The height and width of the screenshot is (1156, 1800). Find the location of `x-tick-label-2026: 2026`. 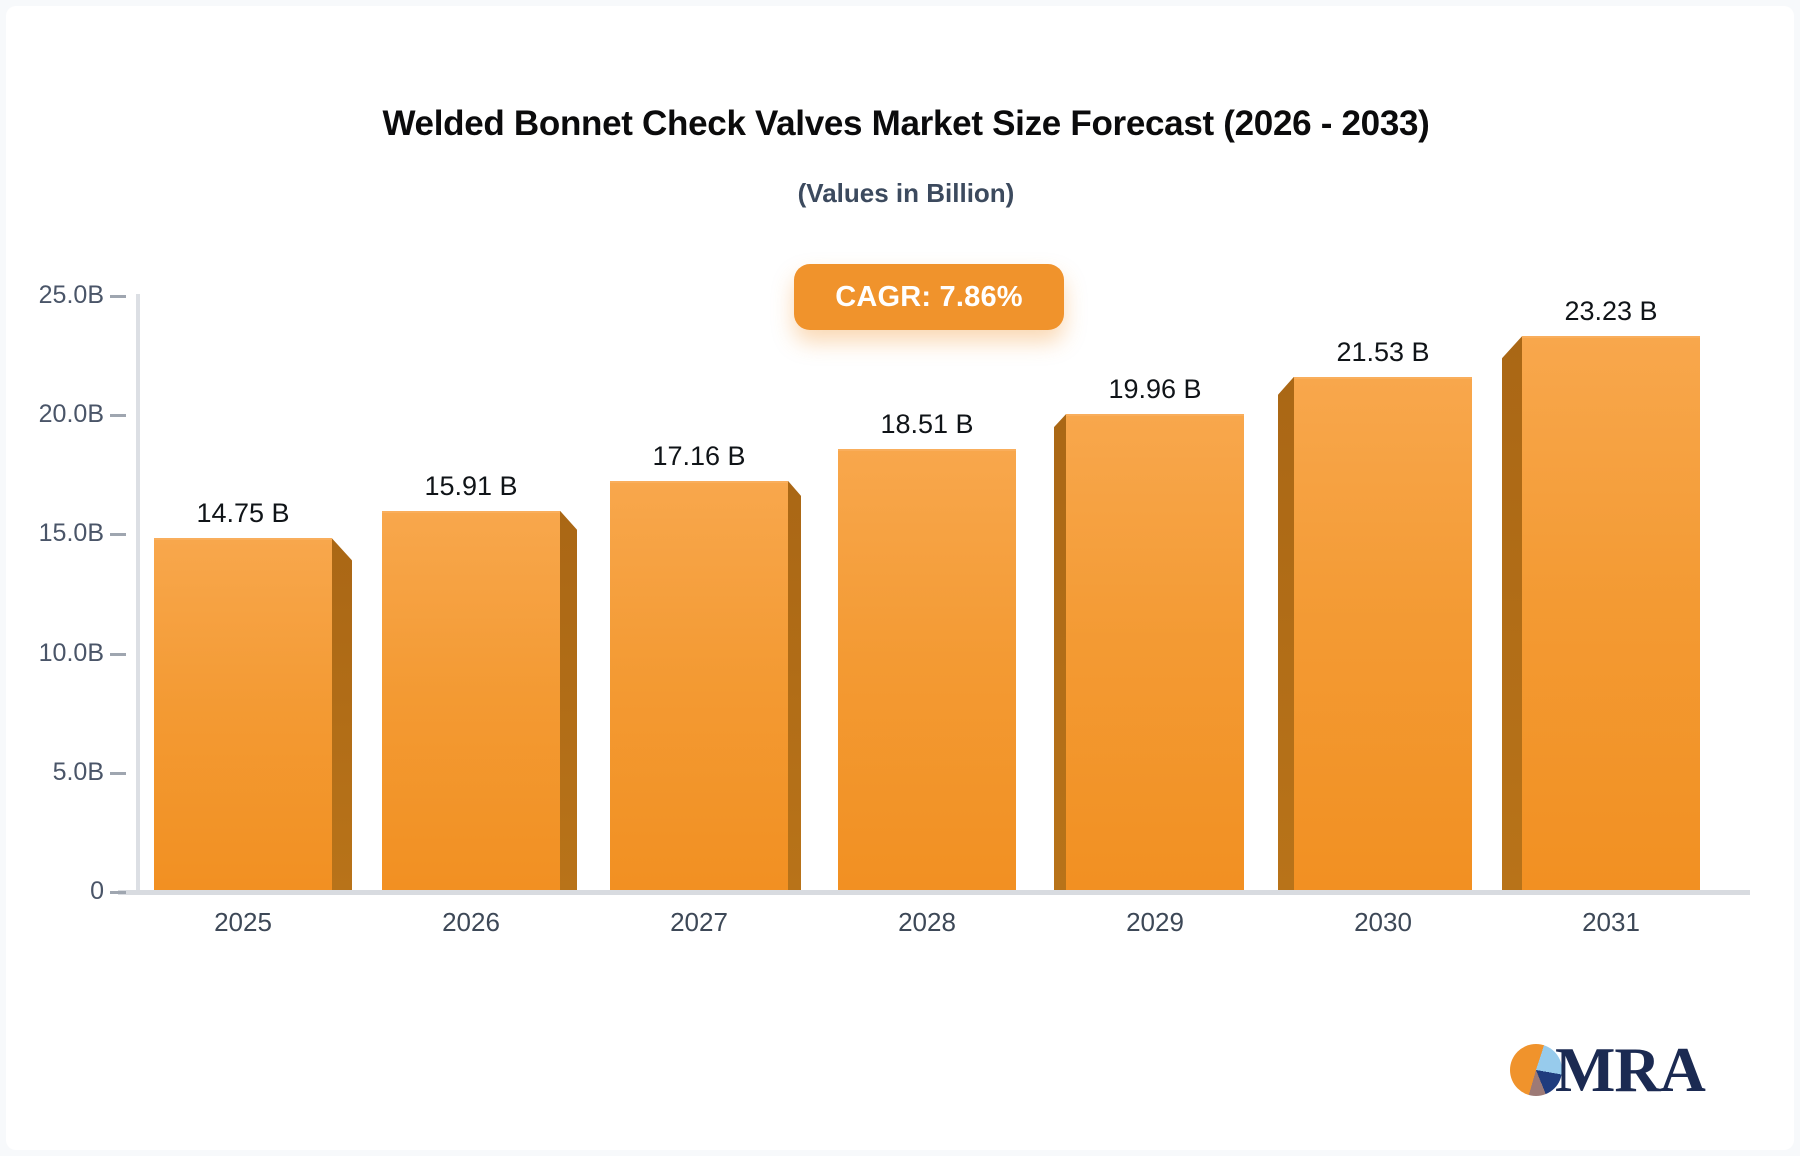

x-tick-label-2026: 2026 is located at coordinates (471, 922).